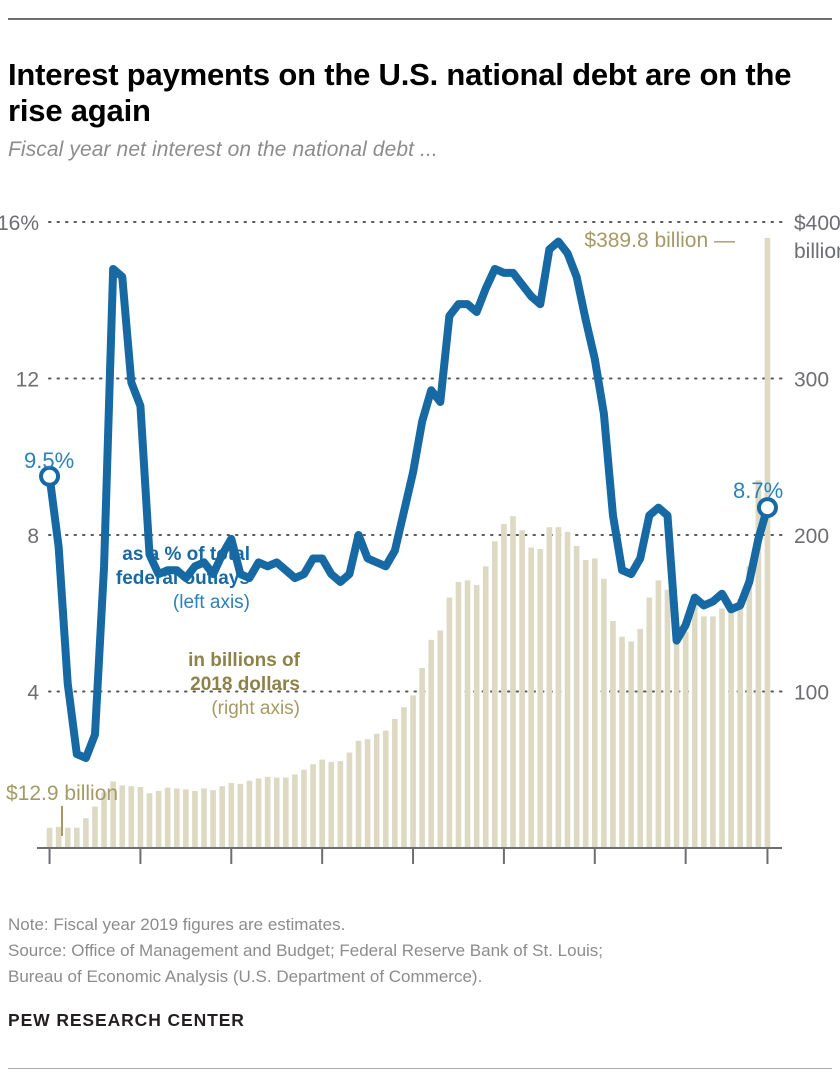 This screenshot has width=840, height=1086. What do you see at coordinates (385, 789) in the screenshot?
I see `bar-1977` at bounding box center [385, 789].